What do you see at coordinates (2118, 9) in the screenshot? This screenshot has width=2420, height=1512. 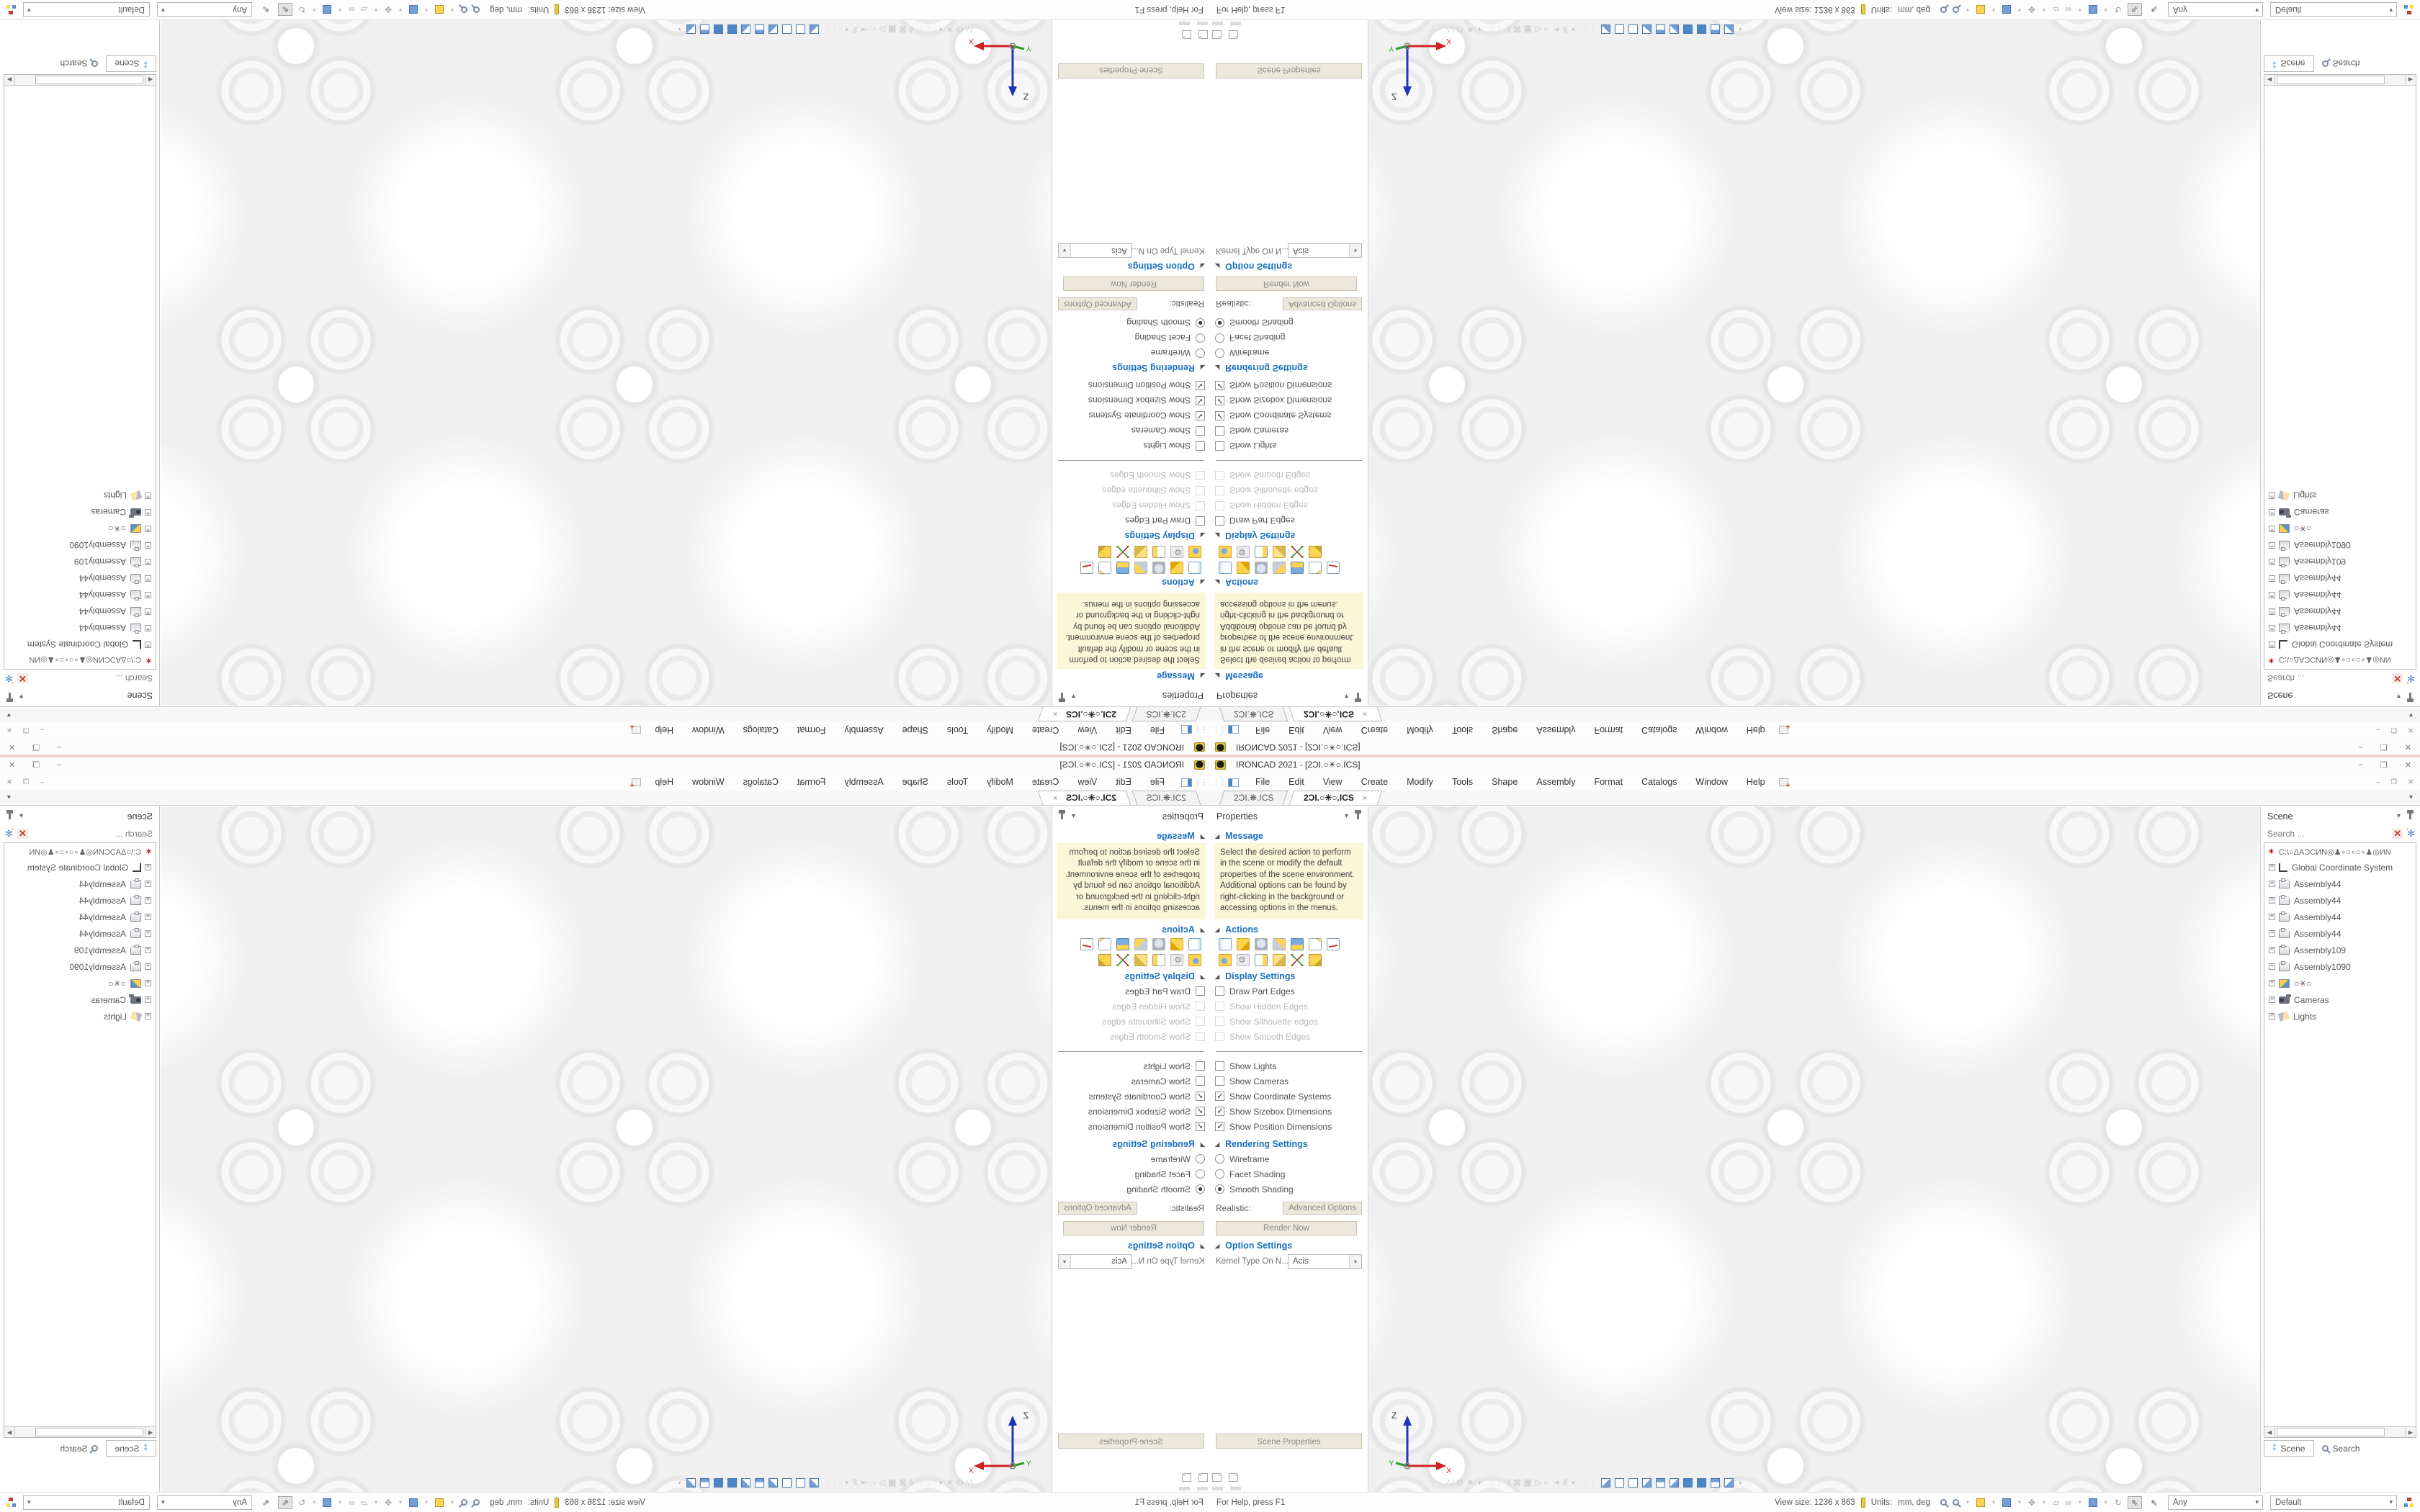 I see `orbit-icon: ↻` at bounding box center [2118, 9].